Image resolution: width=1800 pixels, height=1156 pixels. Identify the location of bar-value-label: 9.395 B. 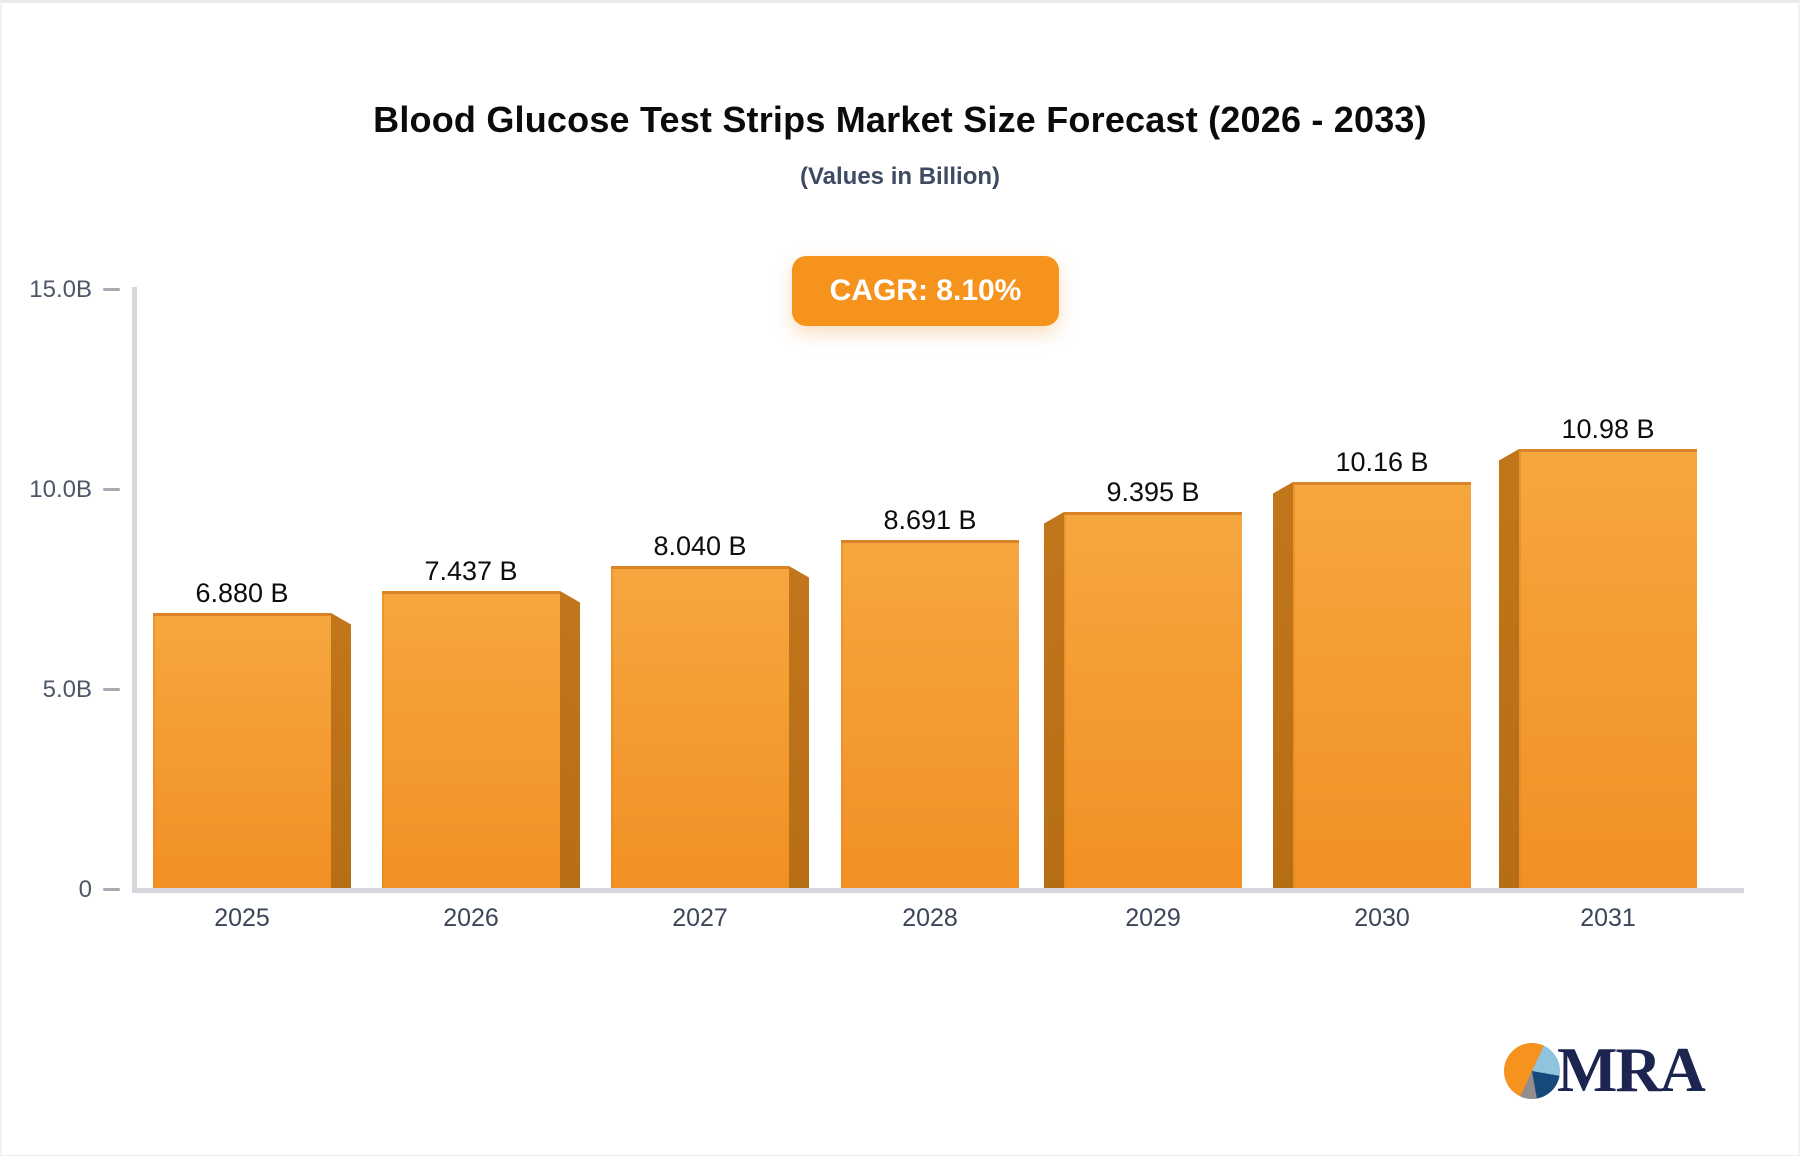
(1153, 492).